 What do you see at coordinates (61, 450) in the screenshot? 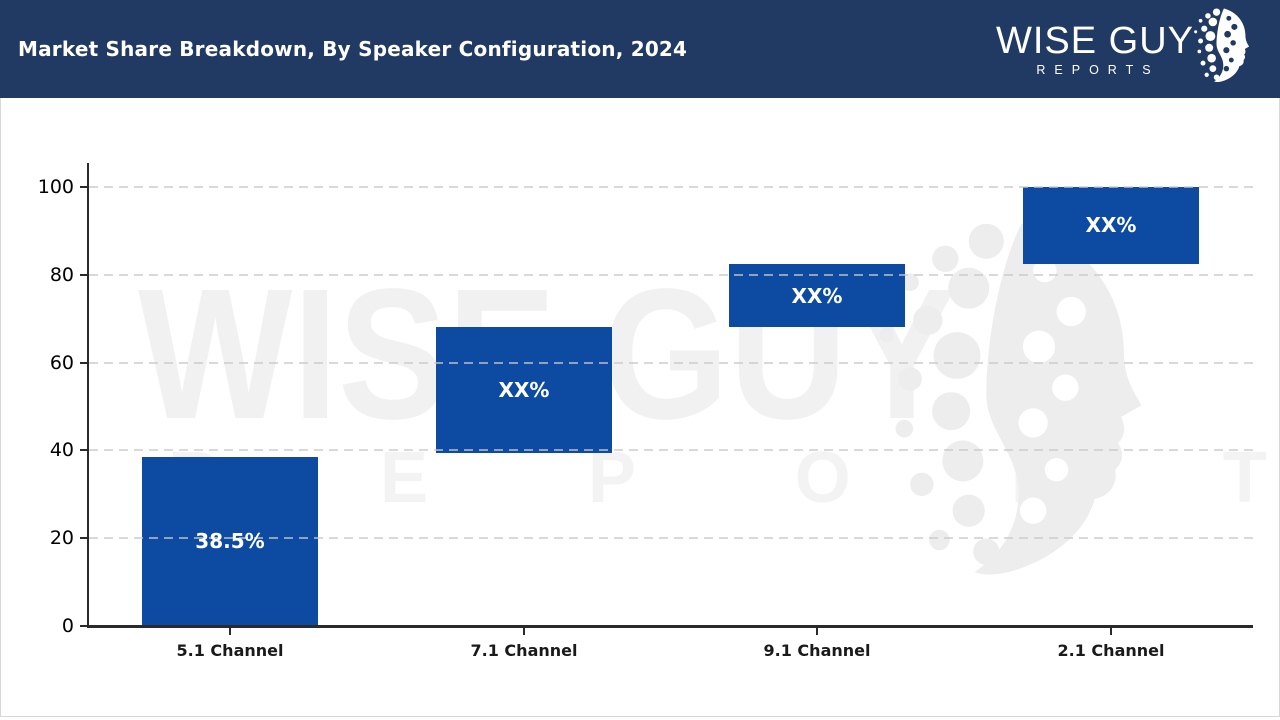
I see `y-tick-label: 40` at bounding box center [61, 450].